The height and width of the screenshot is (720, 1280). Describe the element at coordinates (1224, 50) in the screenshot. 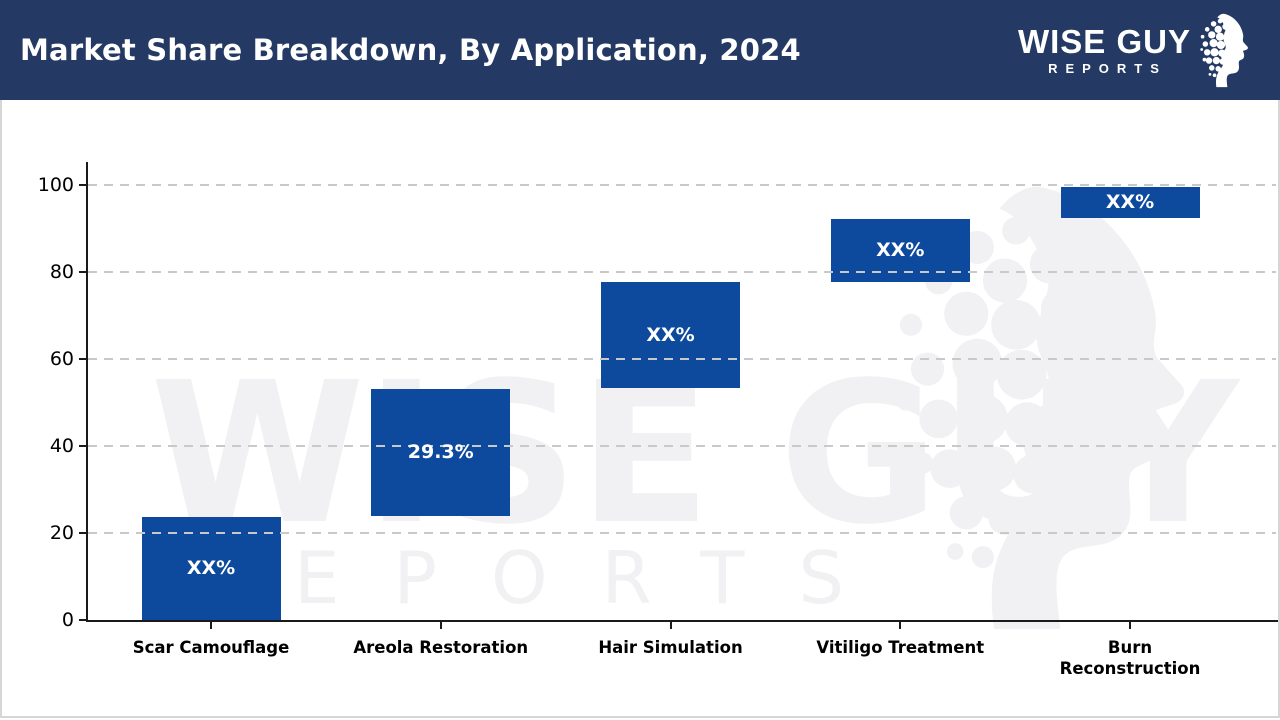

I see `brand-head-icon` at that location.